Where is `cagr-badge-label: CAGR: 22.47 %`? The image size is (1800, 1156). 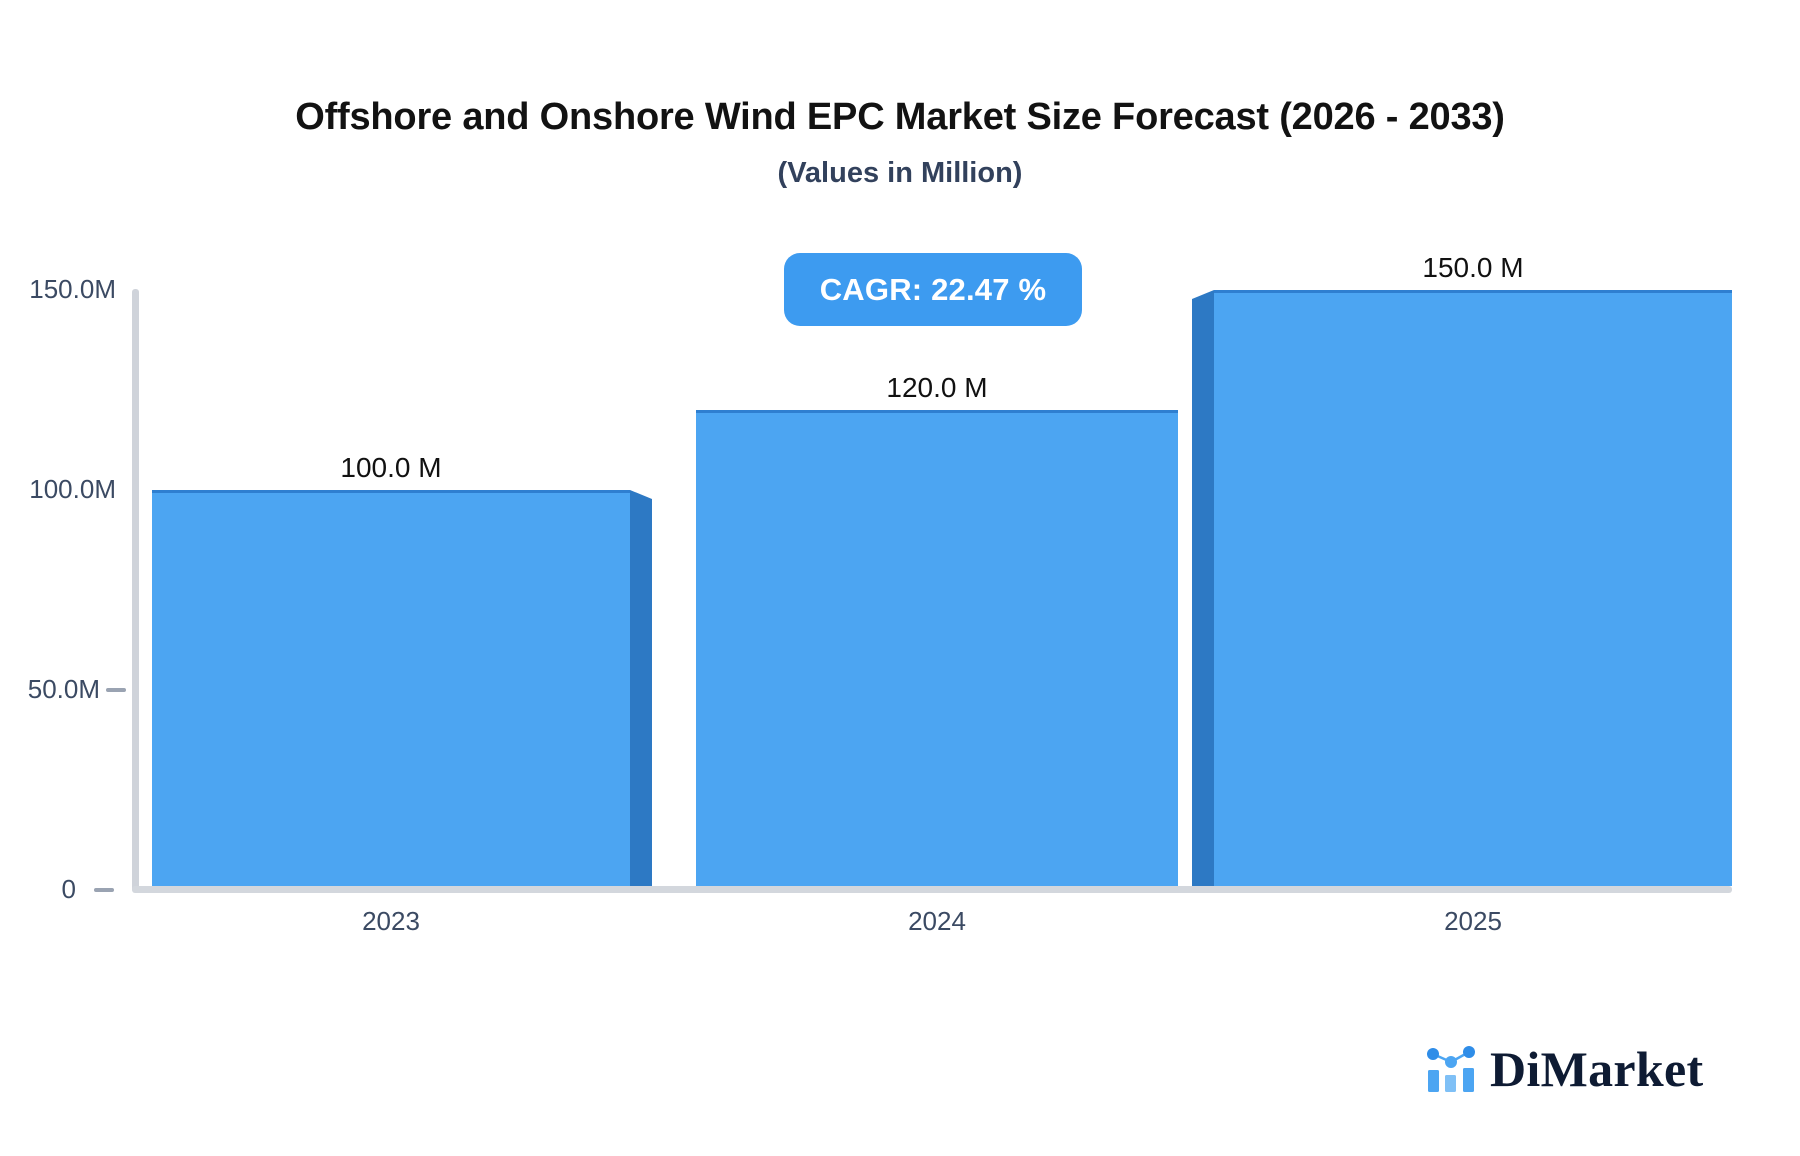 cagr-badge-label: CAGR: 22.47 % is located at coordinates (933, 289).